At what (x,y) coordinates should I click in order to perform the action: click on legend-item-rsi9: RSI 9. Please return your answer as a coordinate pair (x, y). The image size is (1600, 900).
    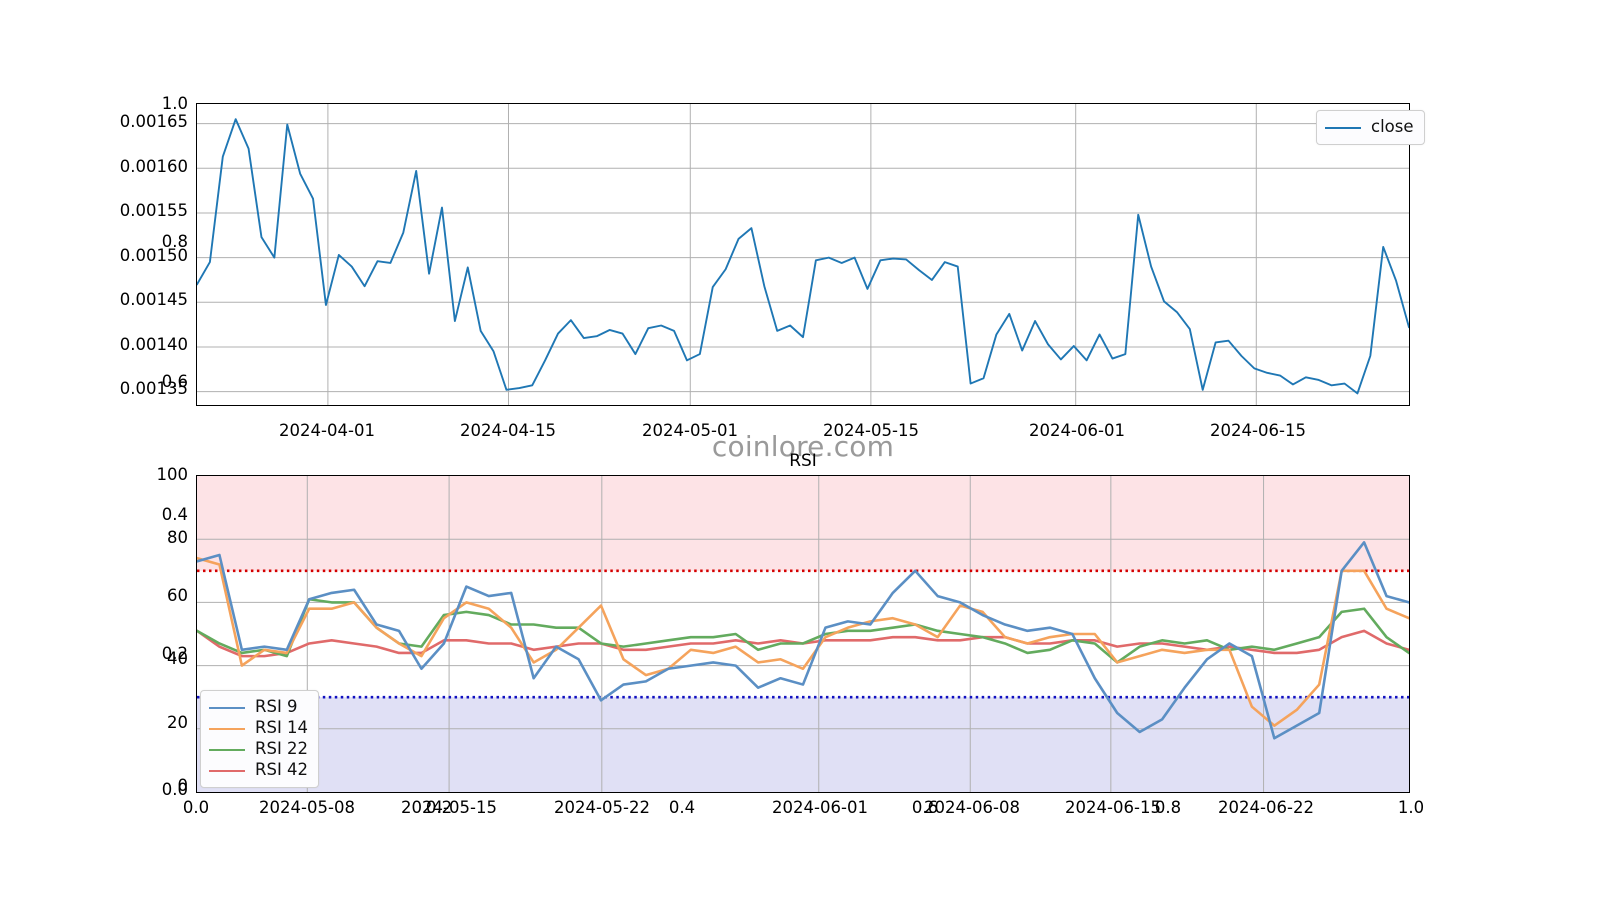
    Looking at the image, I should click on (258, 707).